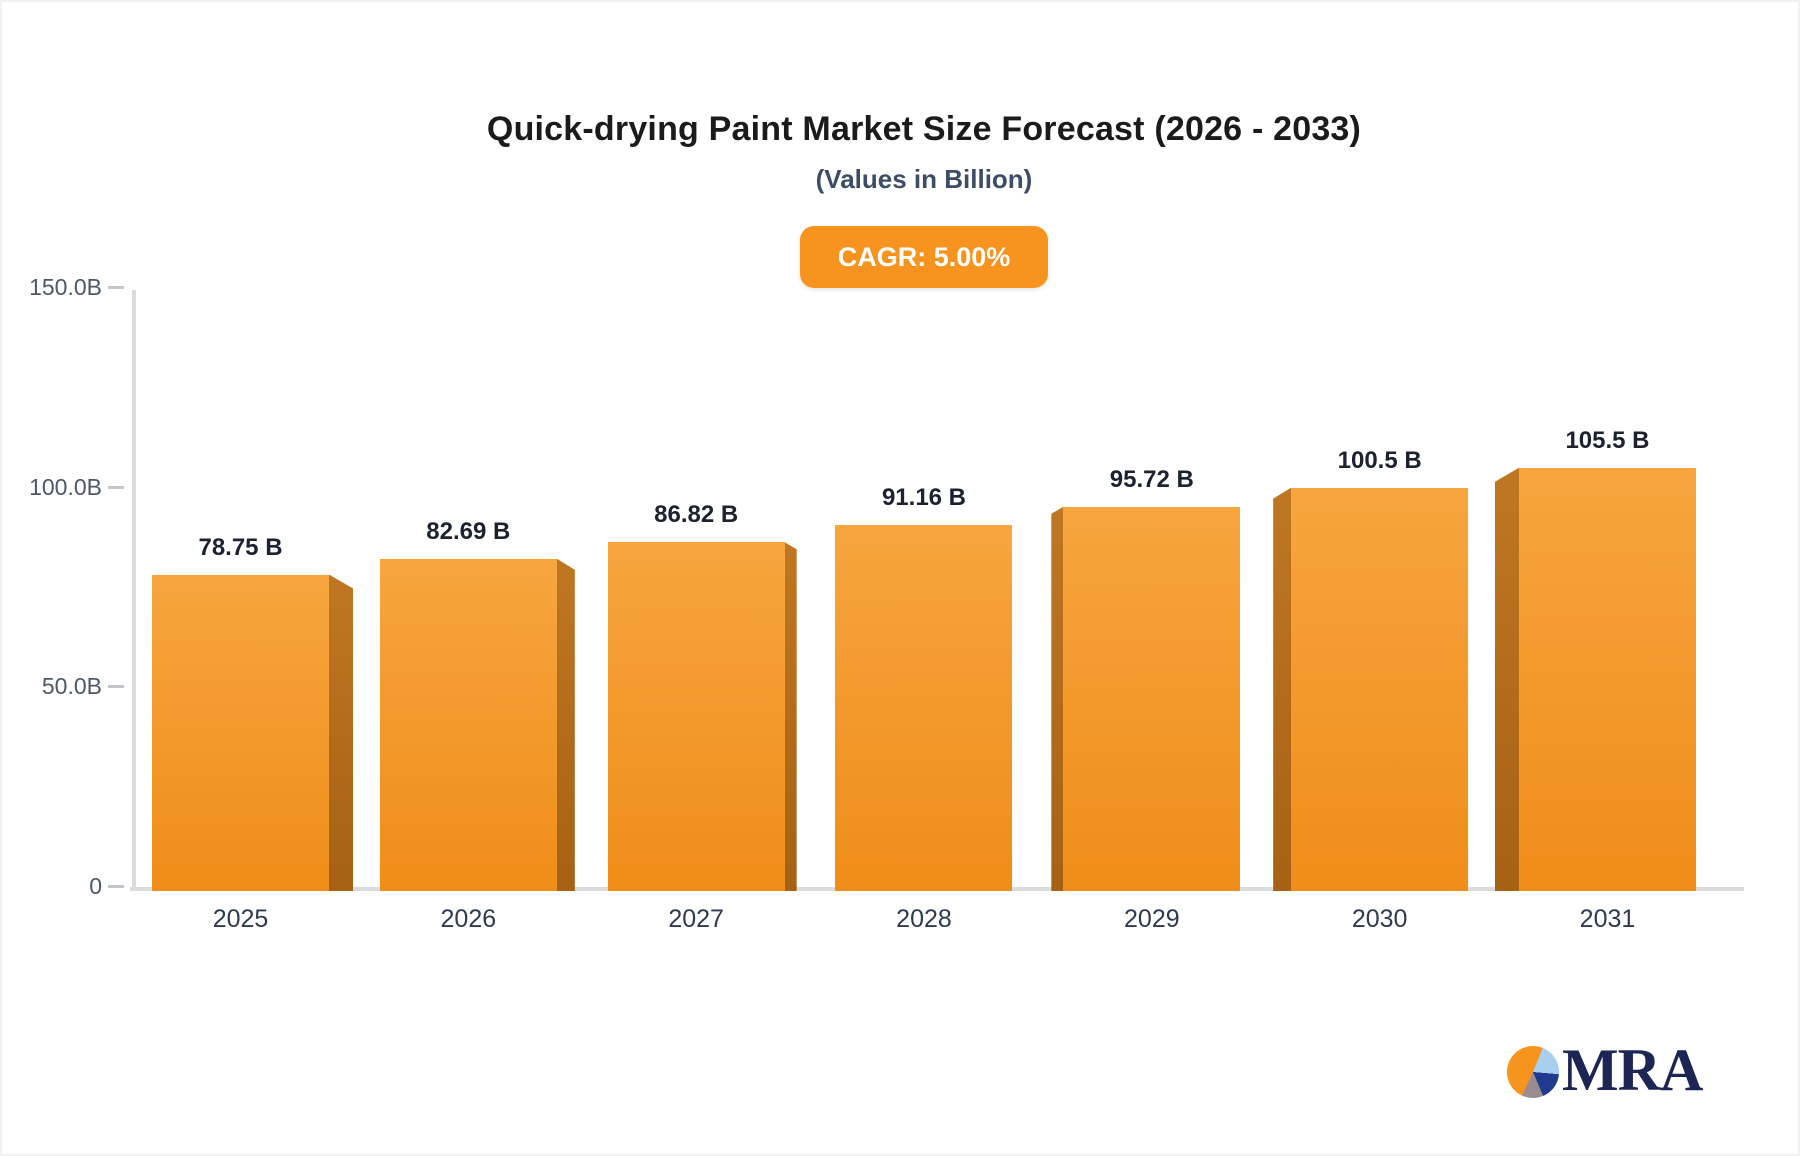  I want to click on y-axis-label: 50.0B, so click(71, 686).